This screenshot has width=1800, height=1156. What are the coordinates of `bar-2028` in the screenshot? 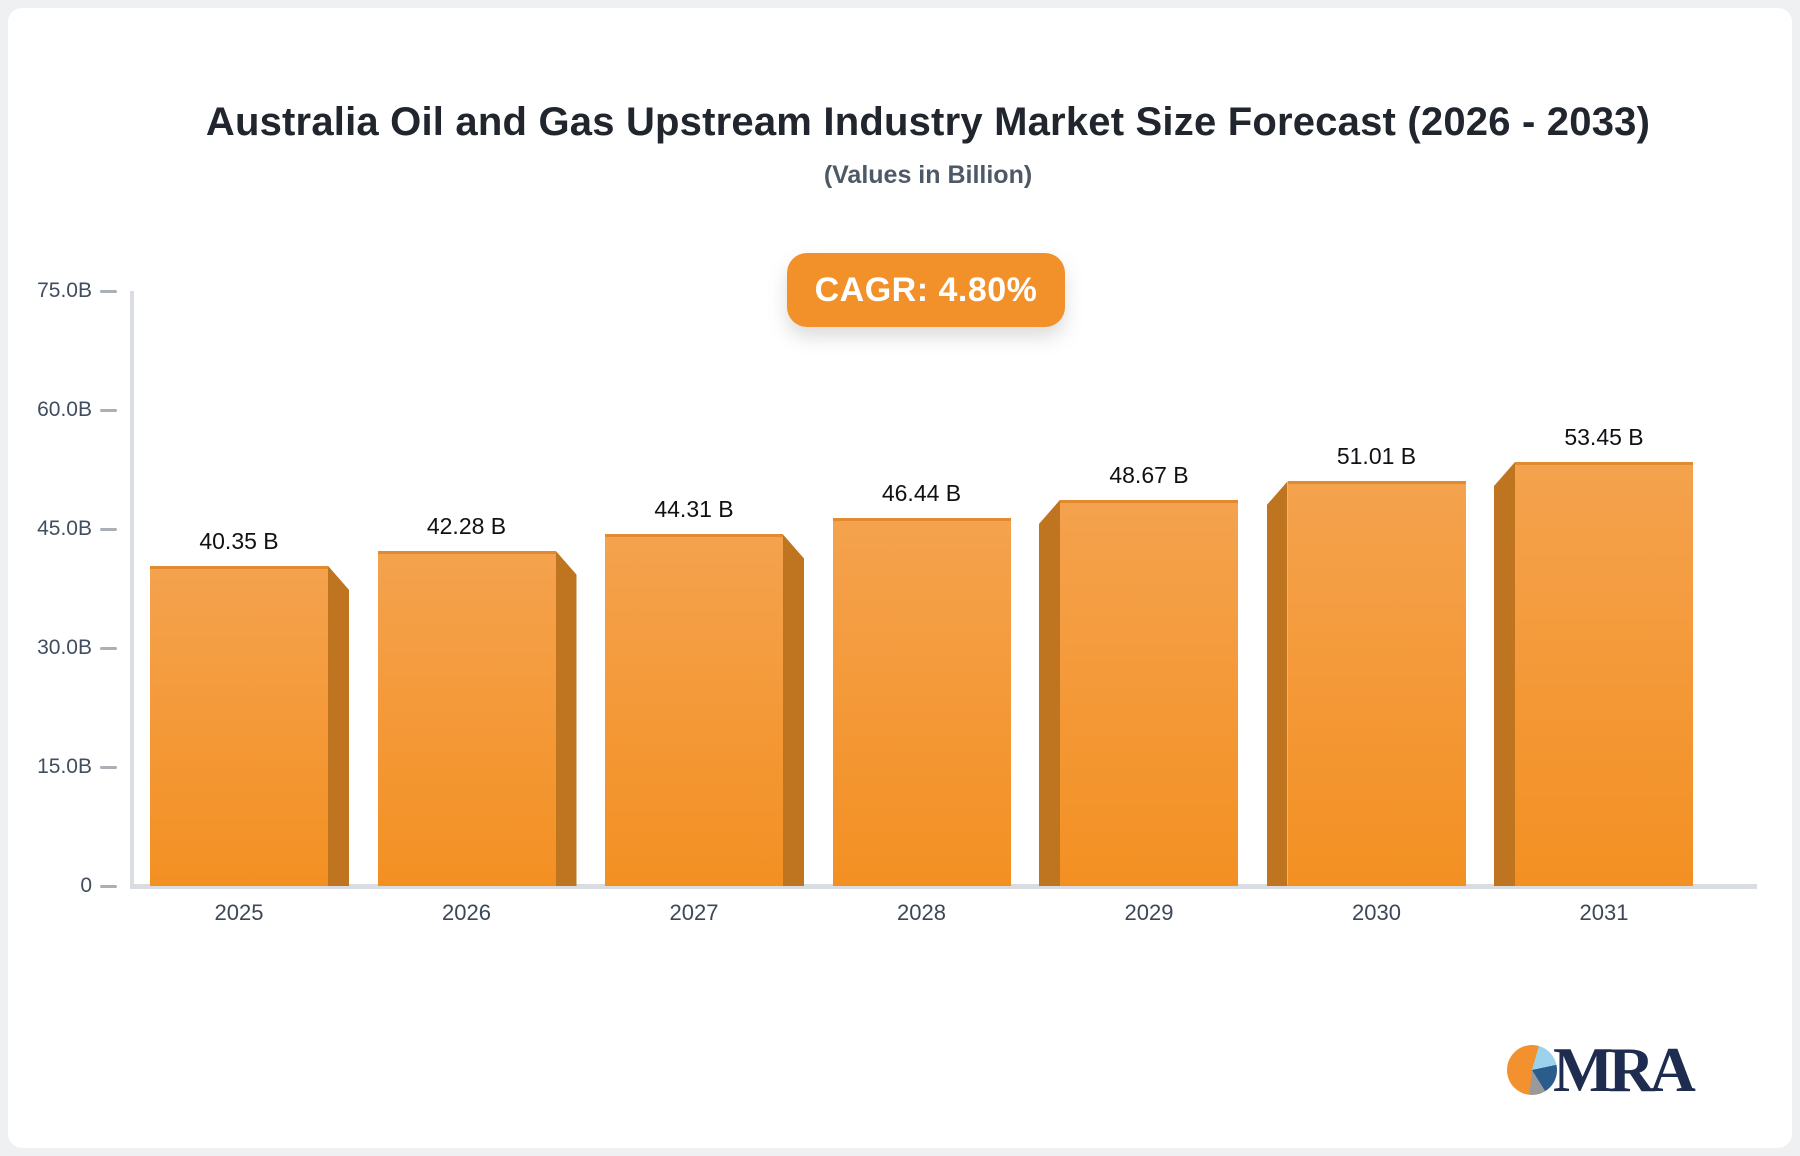 It's located at (921, 701).